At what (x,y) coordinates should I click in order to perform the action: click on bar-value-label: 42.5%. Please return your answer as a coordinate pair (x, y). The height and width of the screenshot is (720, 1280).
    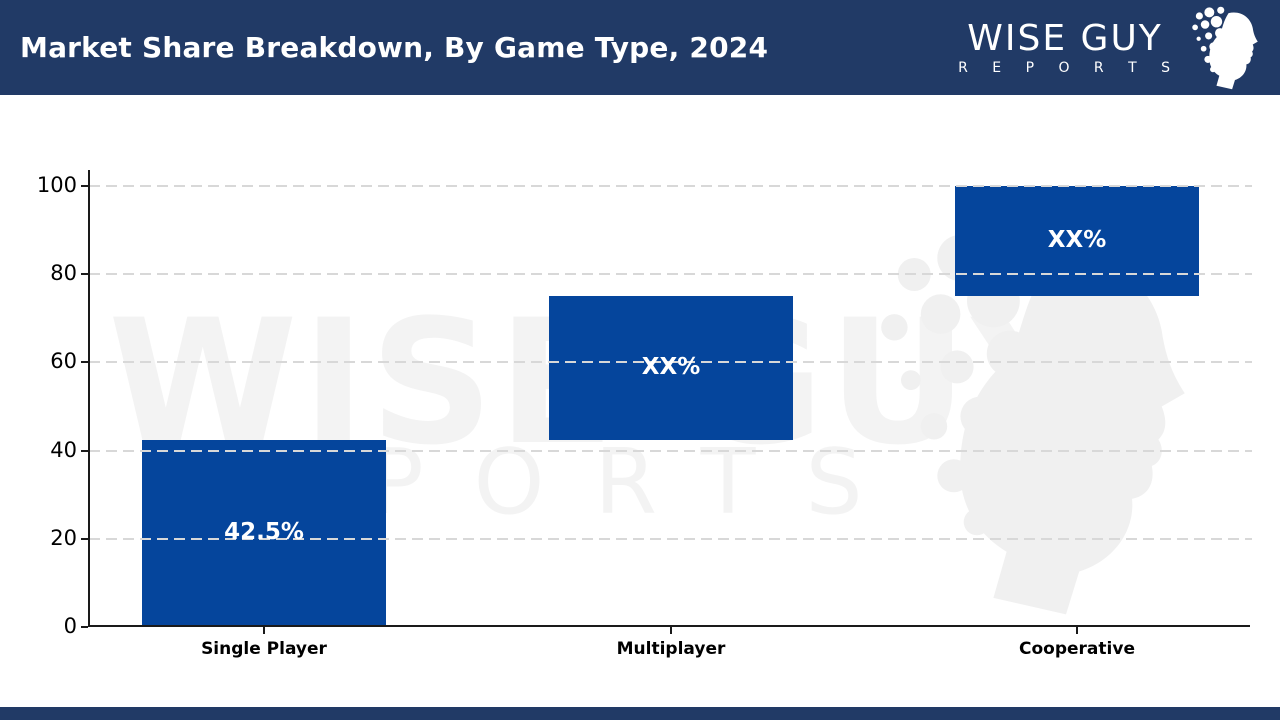
    Looking at the image, I should click on (264, 532).